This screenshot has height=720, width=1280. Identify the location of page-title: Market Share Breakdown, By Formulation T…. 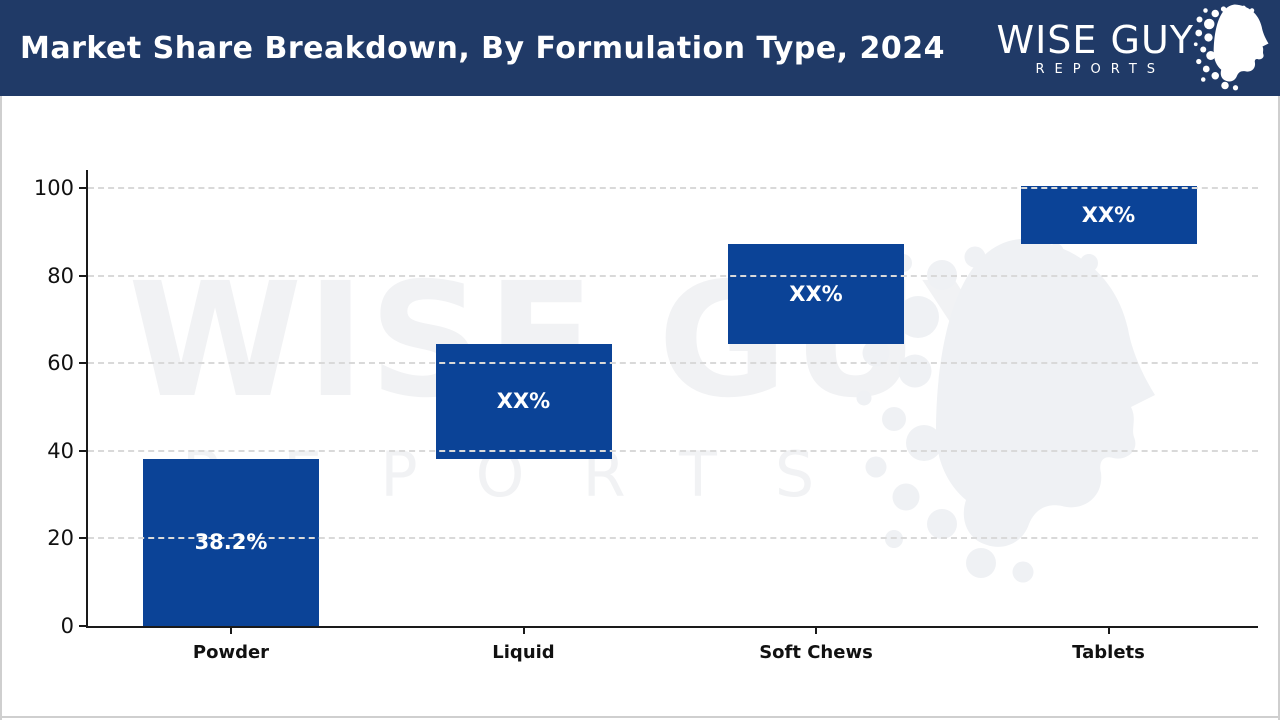
(483, 48).